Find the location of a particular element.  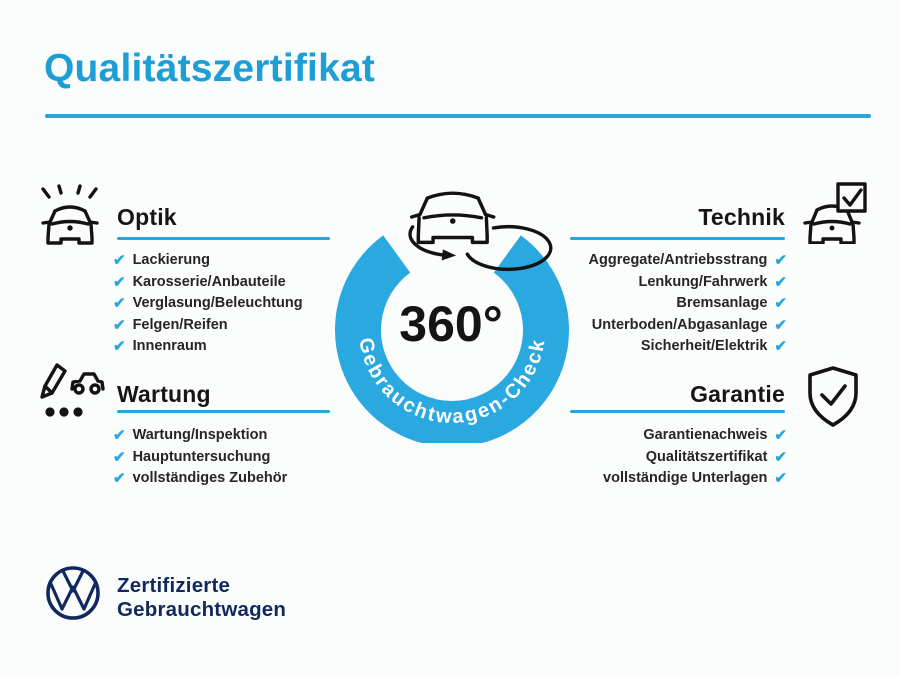

footer-line2: Gebrauchtwagen is located at coordinates (202, 609).